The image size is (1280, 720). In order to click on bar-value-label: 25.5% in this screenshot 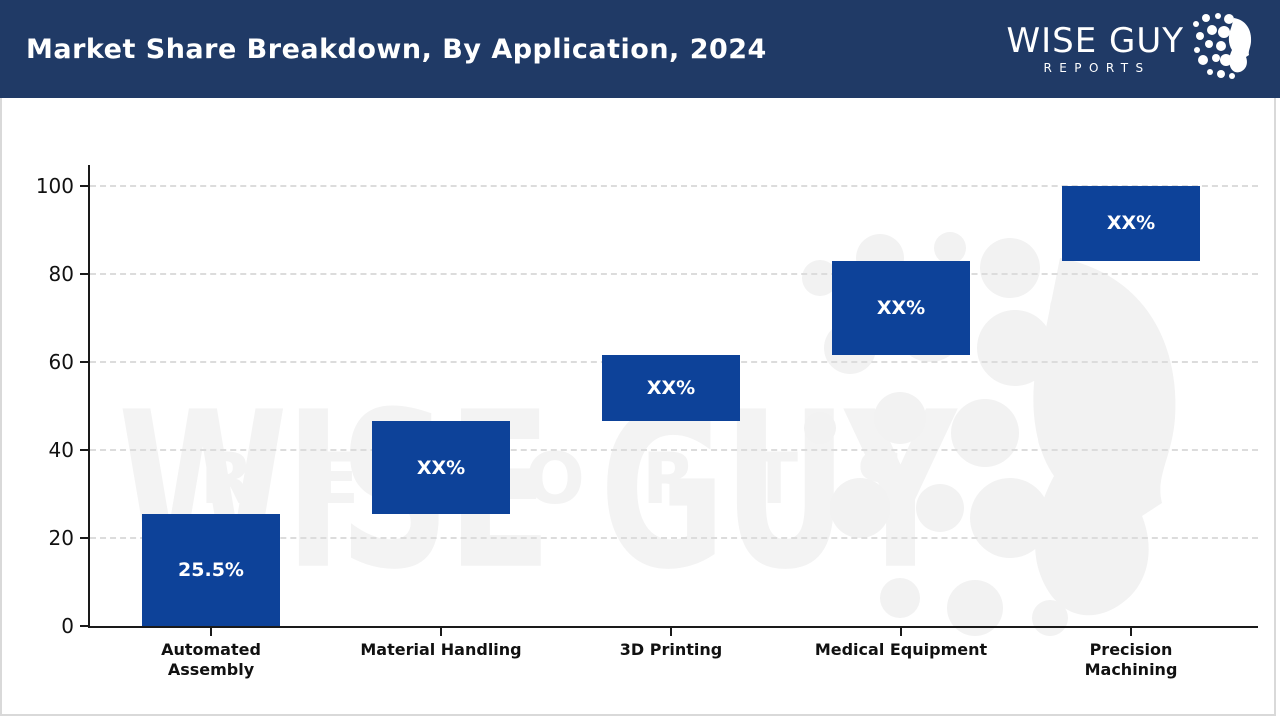, I will do `click(211, 569)`.